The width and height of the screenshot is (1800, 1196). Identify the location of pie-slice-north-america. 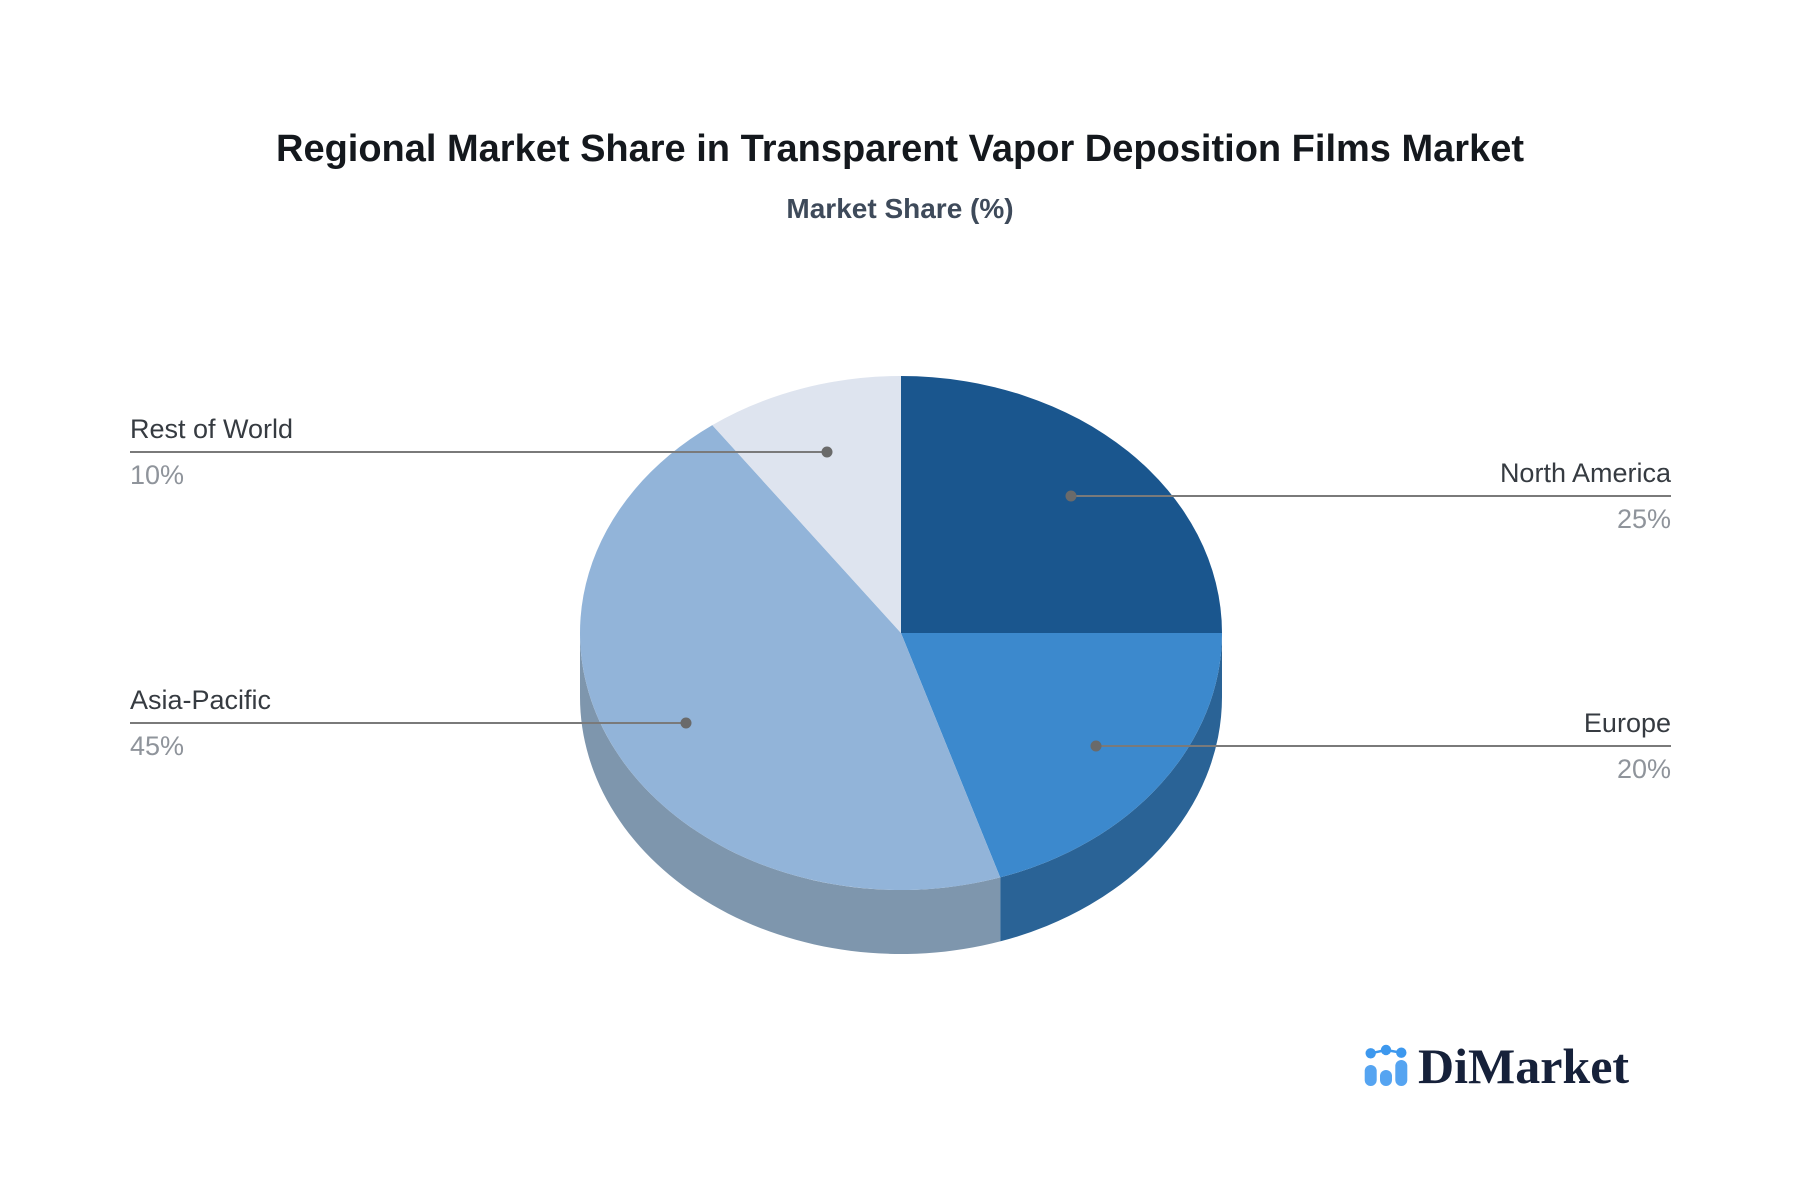
(1061, 504).